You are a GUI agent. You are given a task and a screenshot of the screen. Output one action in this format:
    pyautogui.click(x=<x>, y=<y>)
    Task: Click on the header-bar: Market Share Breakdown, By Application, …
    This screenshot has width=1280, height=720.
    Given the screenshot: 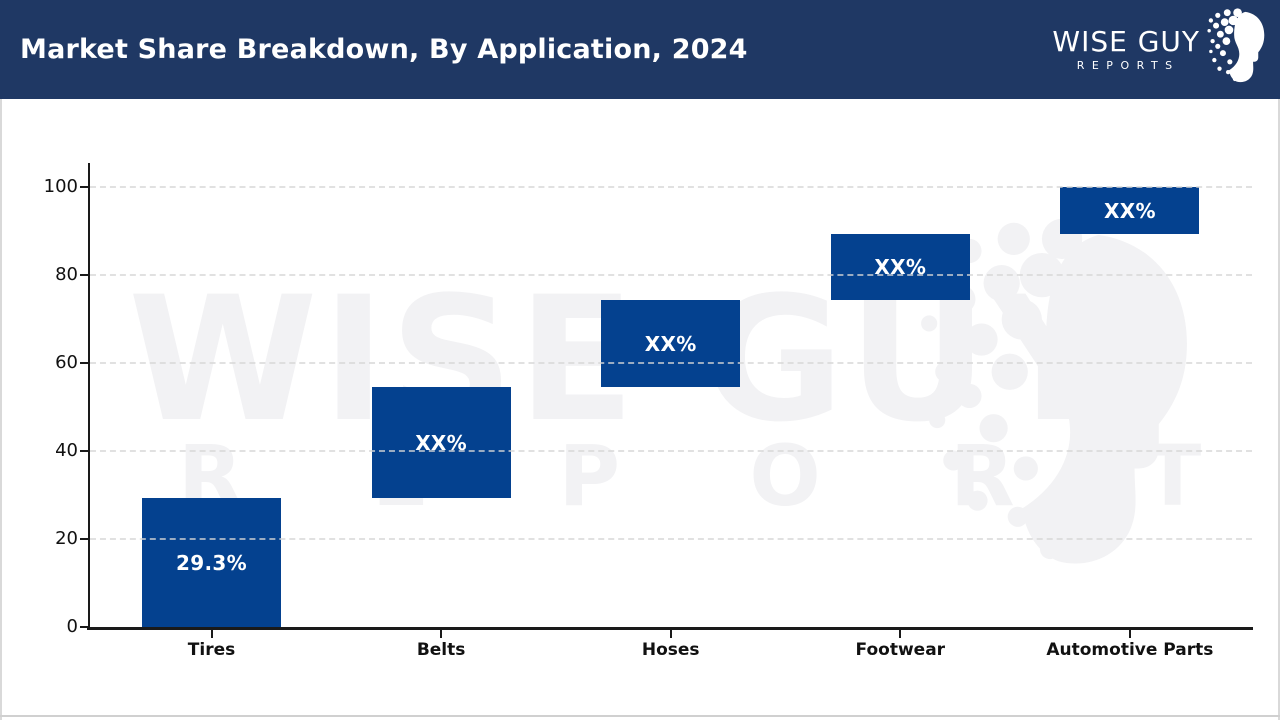 What is the action you would take?
    pyautogui.click(x=640, y=49)
    